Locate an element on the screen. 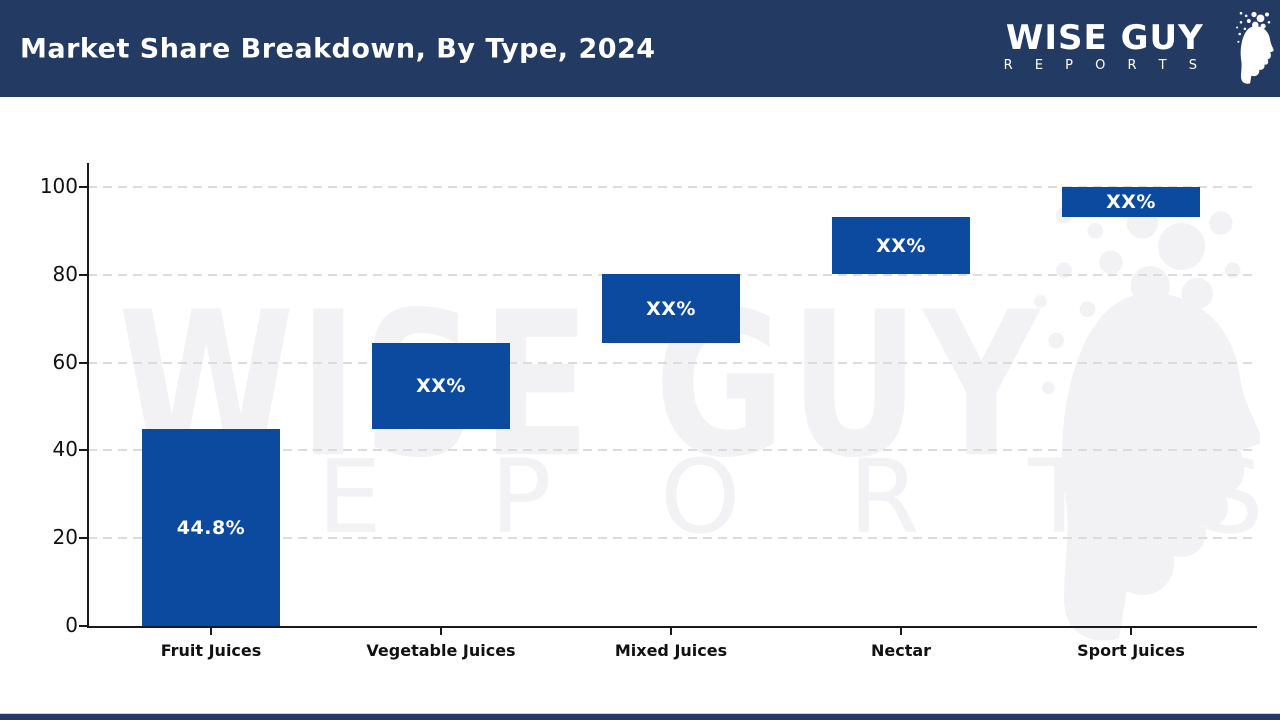 The image size is (1280, 720). x-axis-label-sport-juices: Sport Juices is located at coordinates (1131, 650).